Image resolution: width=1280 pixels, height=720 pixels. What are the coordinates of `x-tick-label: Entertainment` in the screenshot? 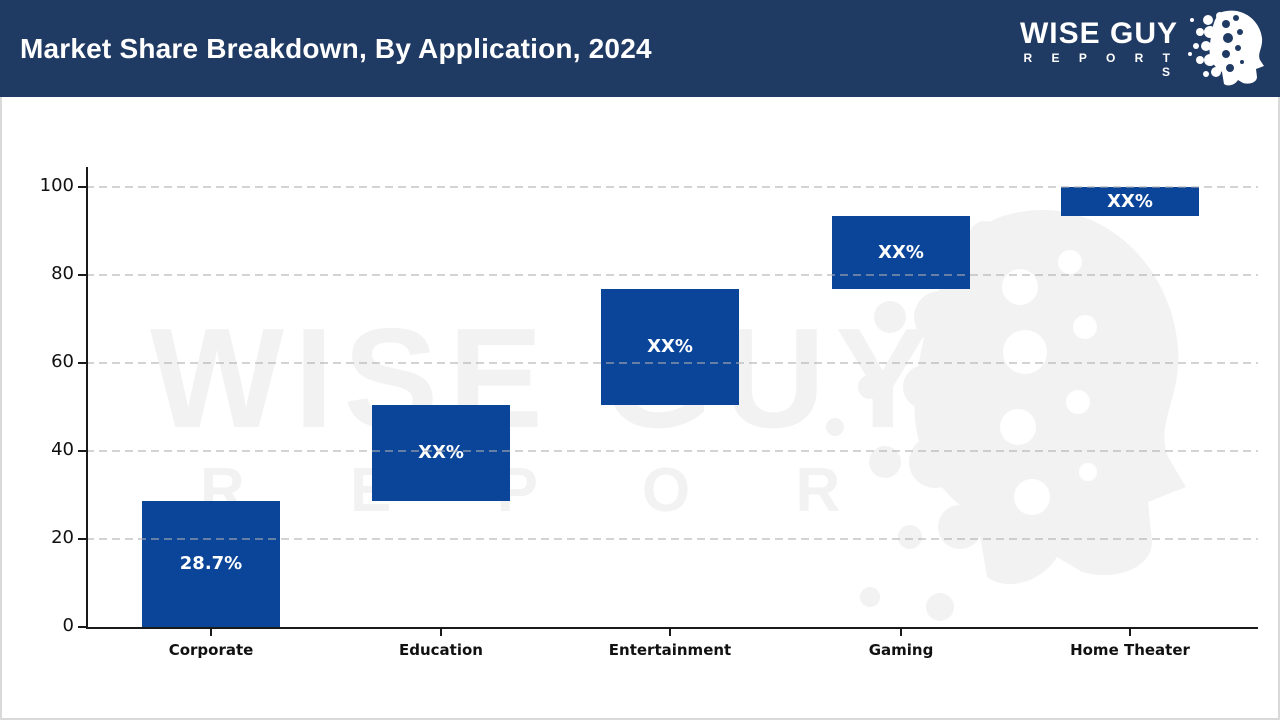 It's located at (670, 650).